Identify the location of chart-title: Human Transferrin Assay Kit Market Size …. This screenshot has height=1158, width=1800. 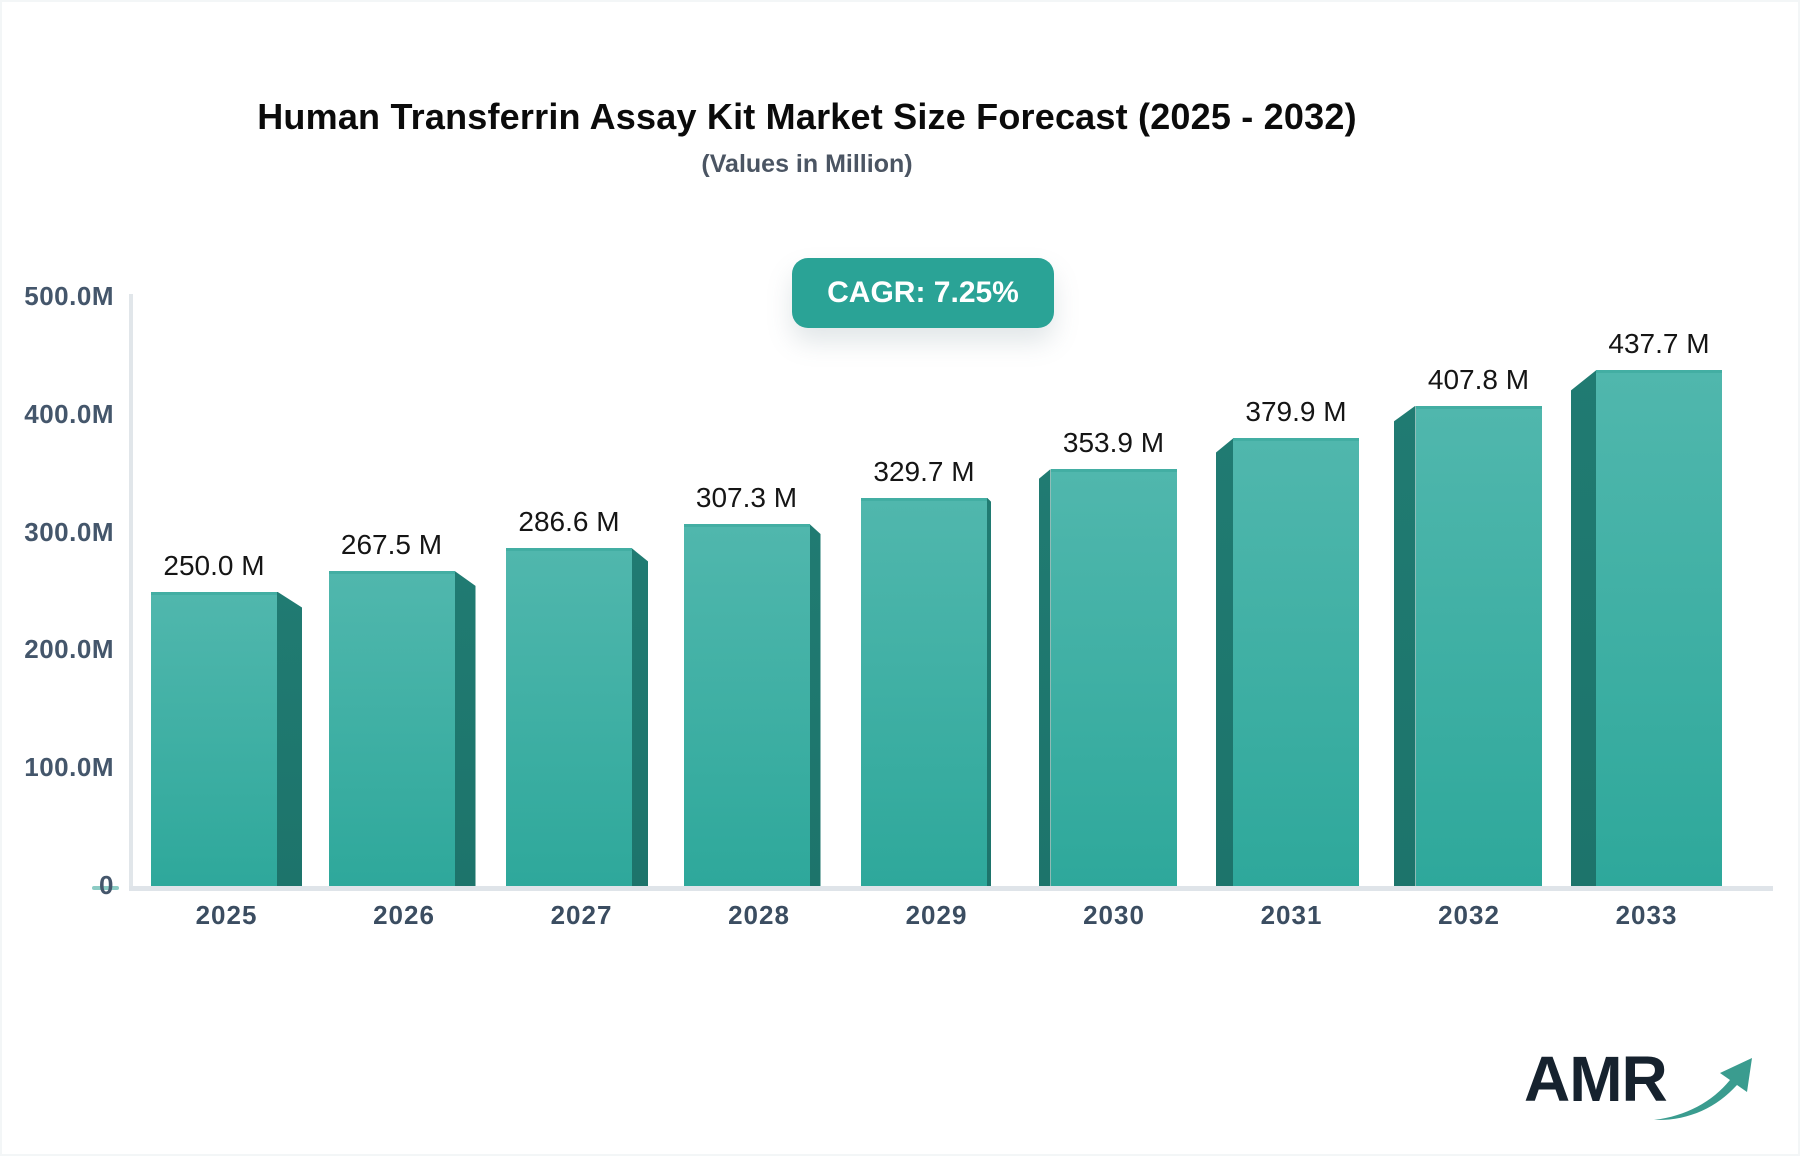
(807, 116).